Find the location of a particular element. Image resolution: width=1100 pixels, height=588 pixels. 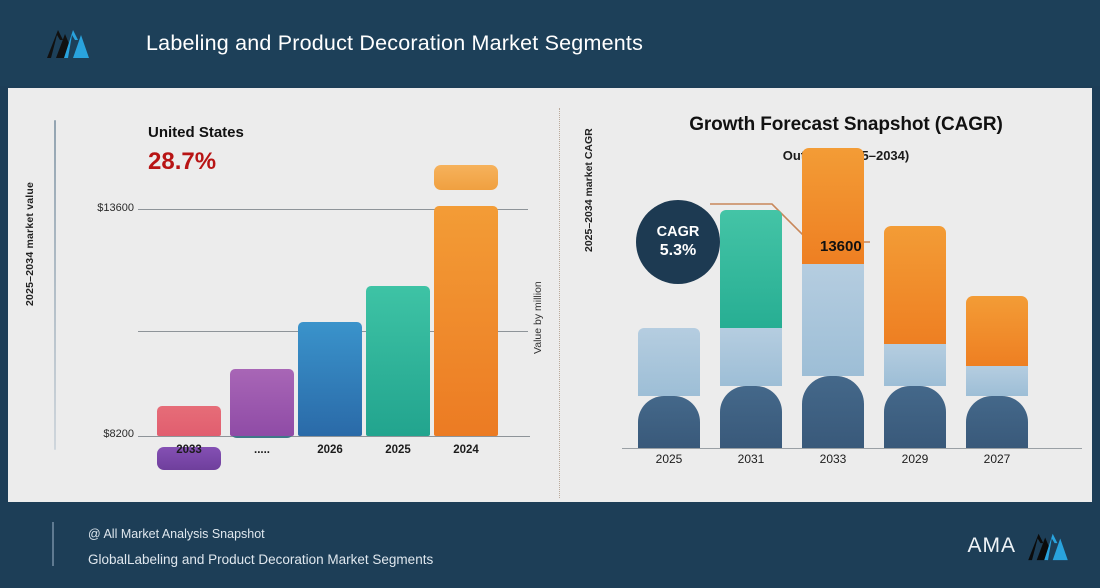

footer-brand-word: AMA is located at coordinates (991, 545).